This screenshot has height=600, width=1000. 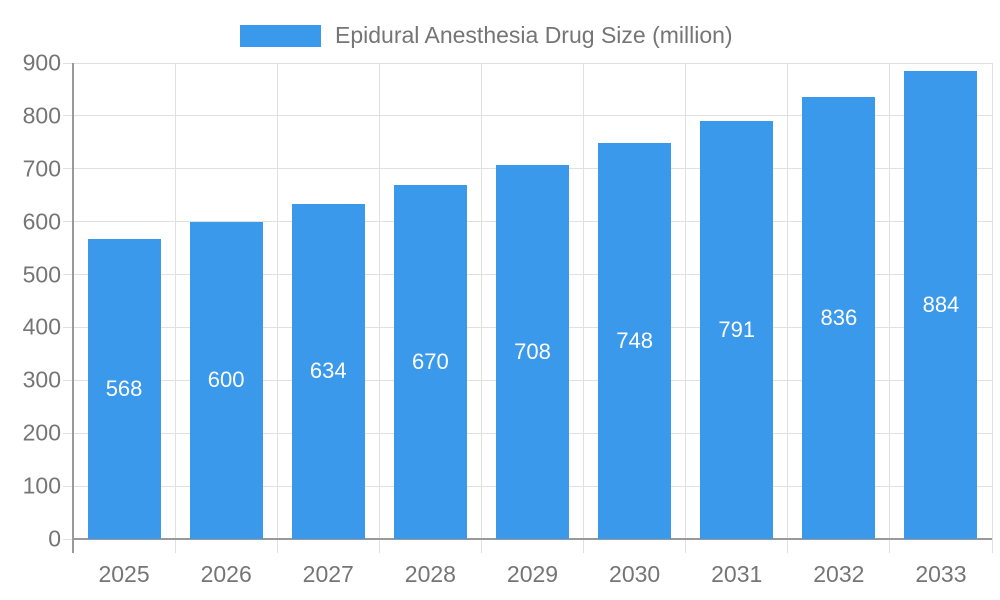 I want to click on x-axis-line, so click(x=532, y=539).